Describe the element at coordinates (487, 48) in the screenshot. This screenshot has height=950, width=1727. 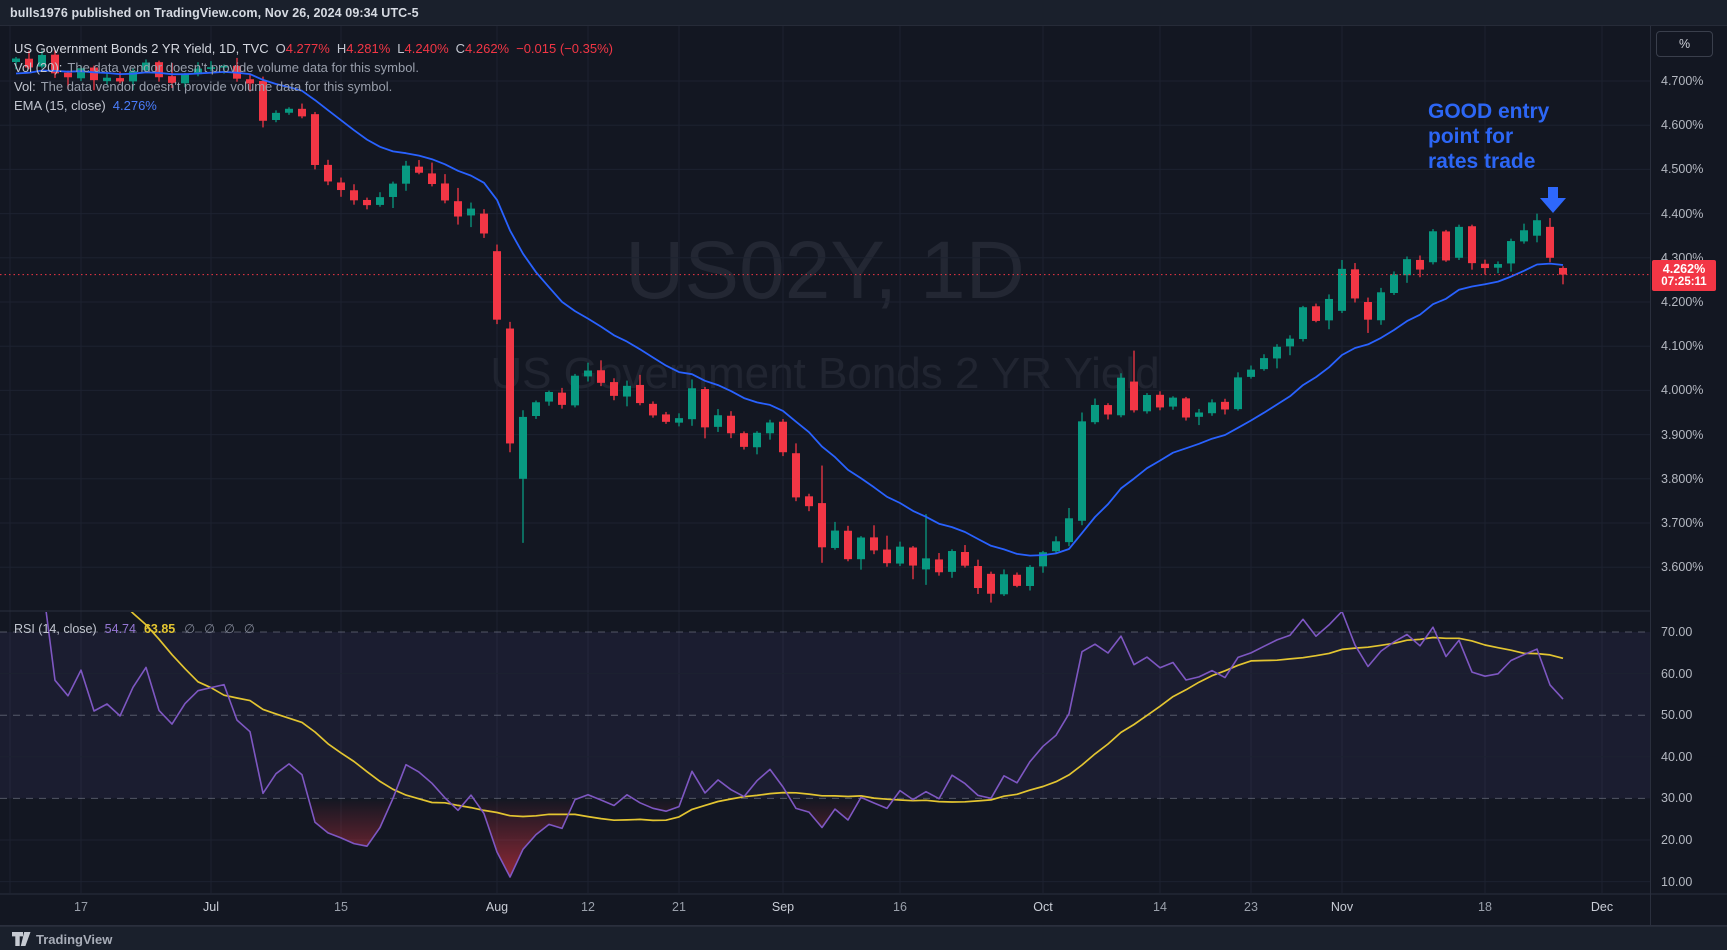
I see `close-value: 4.262%` at that location.